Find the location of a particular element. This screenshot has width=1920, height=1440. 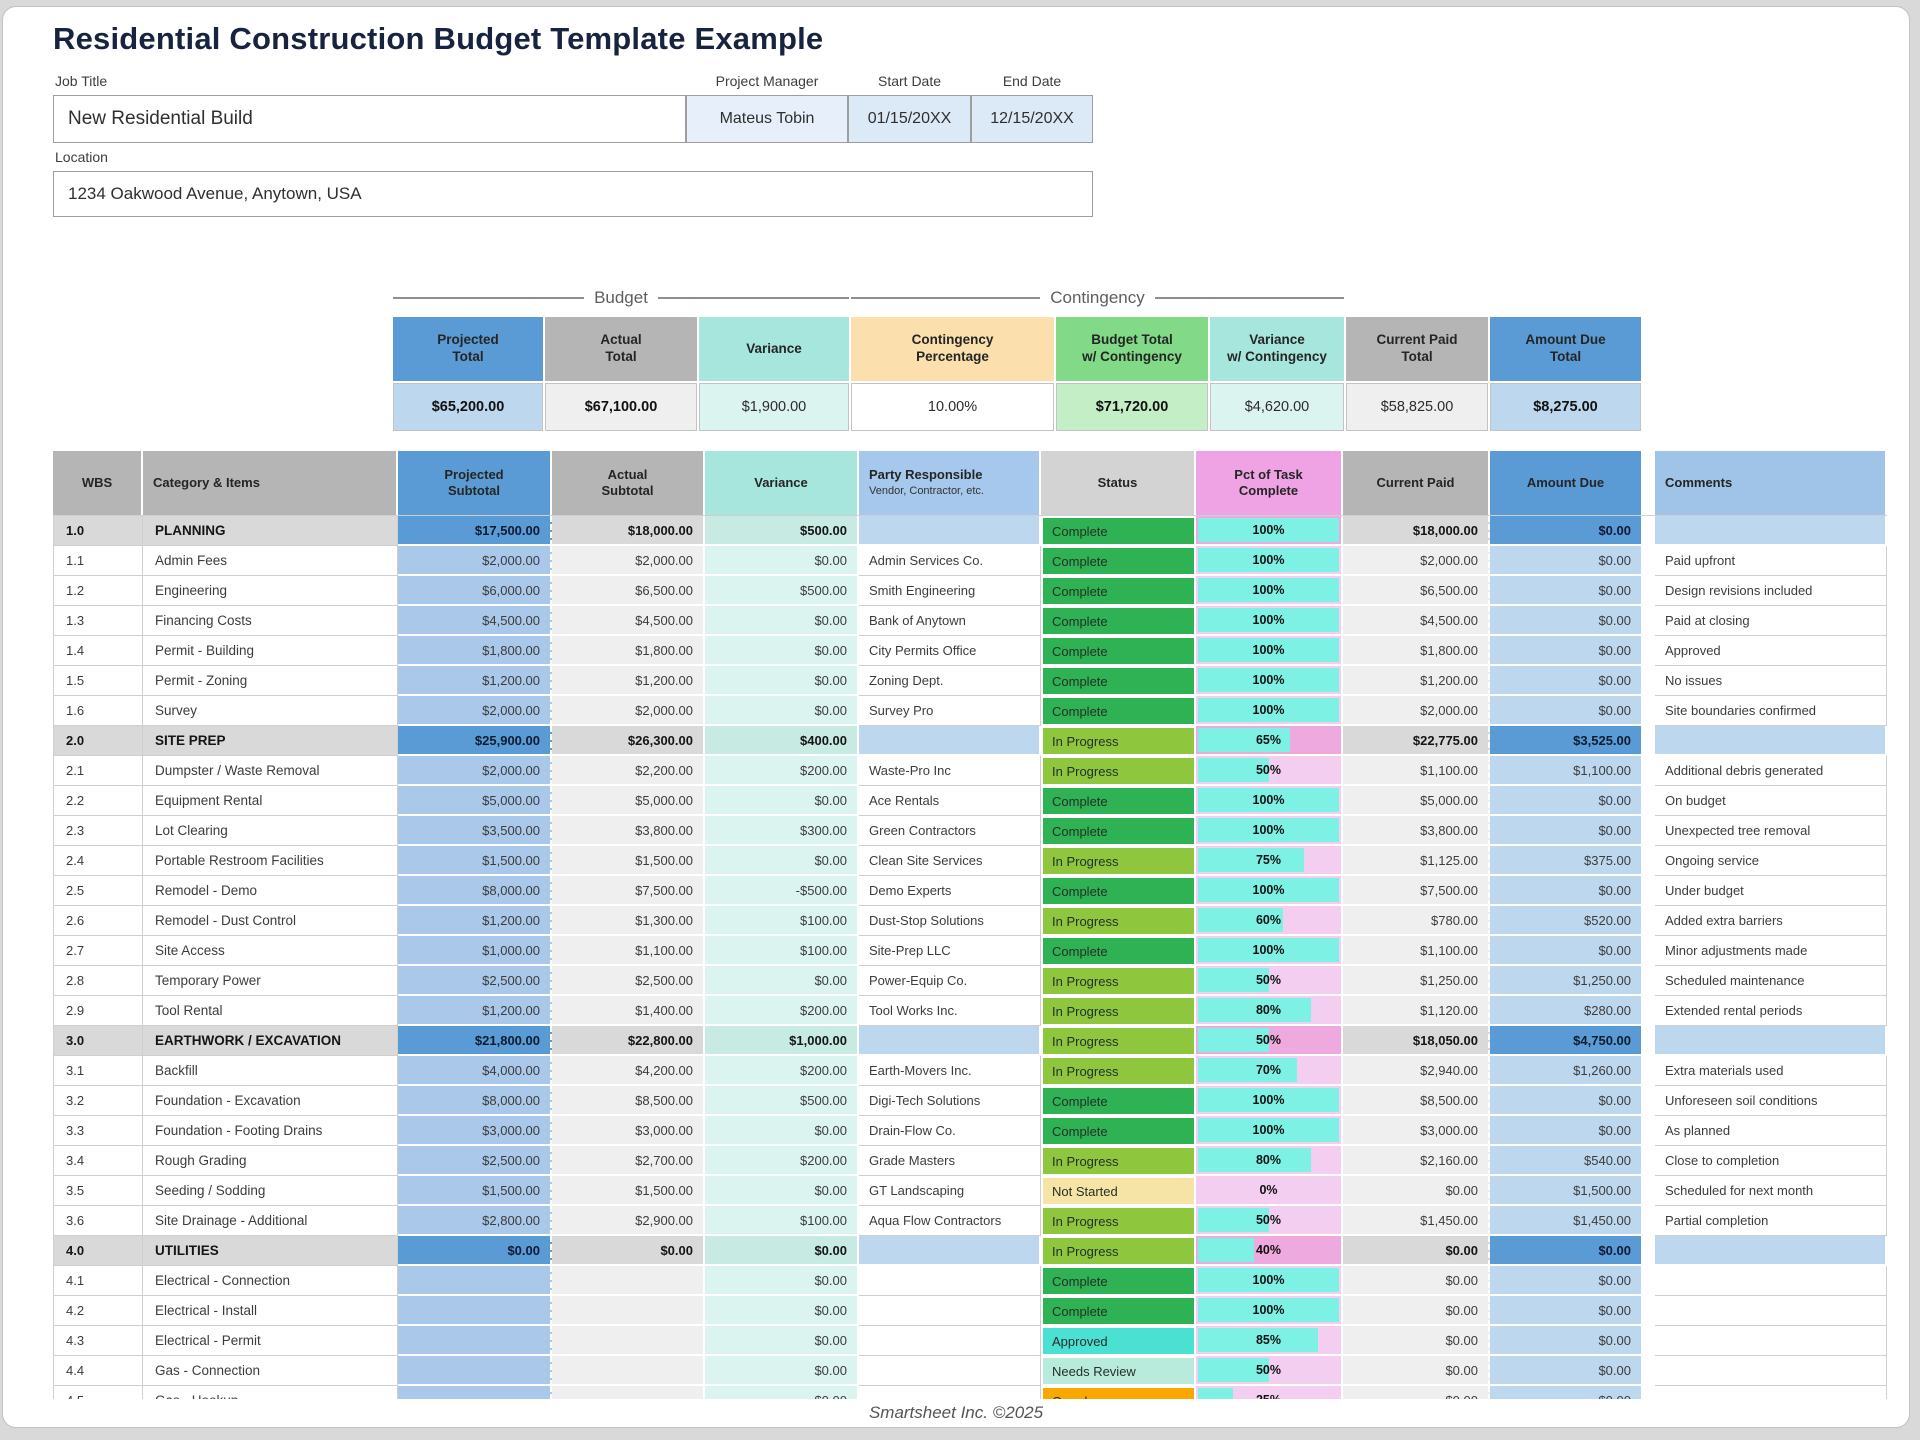

cell-category-item: Permit - Zoning is located at coordinates (270, 681).